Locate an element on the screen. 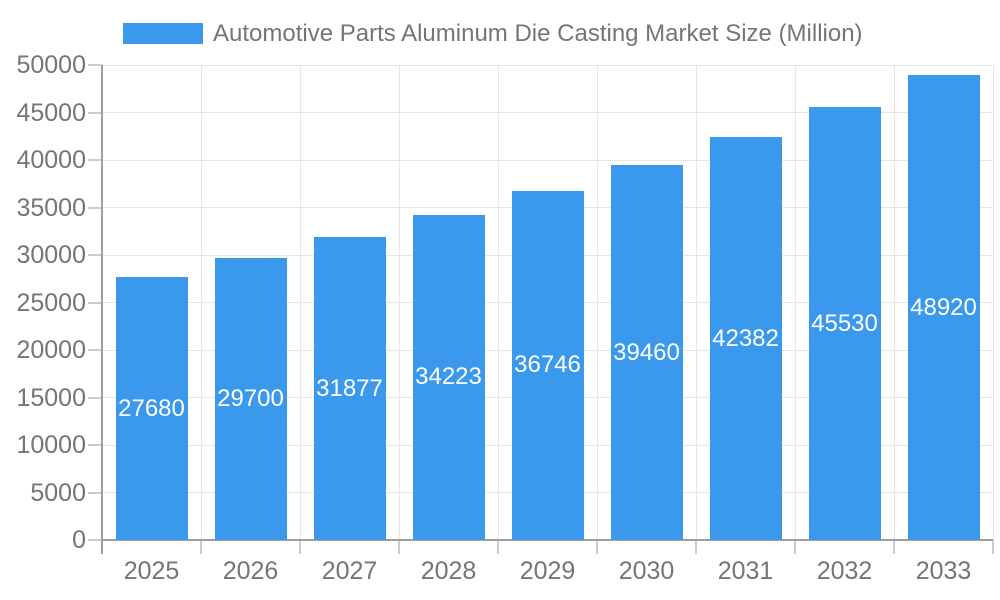 Image resolution: width=1000 pixels, height=600 pixels. x-tick-label: 2028 is located at coordinates (448, 571).